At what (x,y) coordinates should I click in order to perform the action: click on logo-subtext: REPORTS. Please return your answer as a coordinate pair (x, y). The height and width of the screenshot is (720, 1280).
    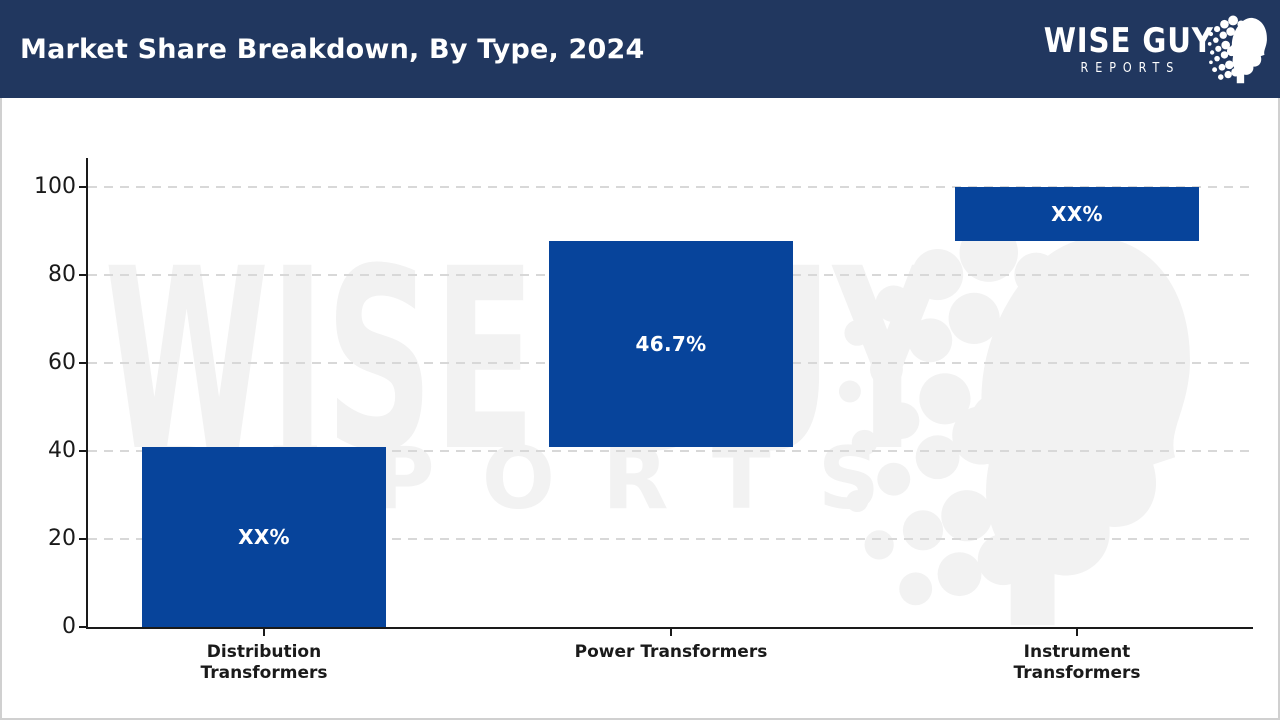
    Looking at the image, I should click on (1130, 68).